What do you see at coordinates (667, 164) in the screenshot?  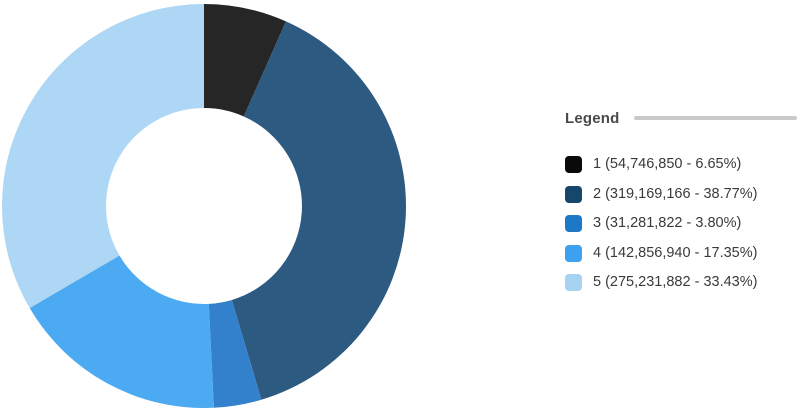 I see `legend-label: 1 (54,746,850 - 6.65%)` at bounding box center [667, 164].